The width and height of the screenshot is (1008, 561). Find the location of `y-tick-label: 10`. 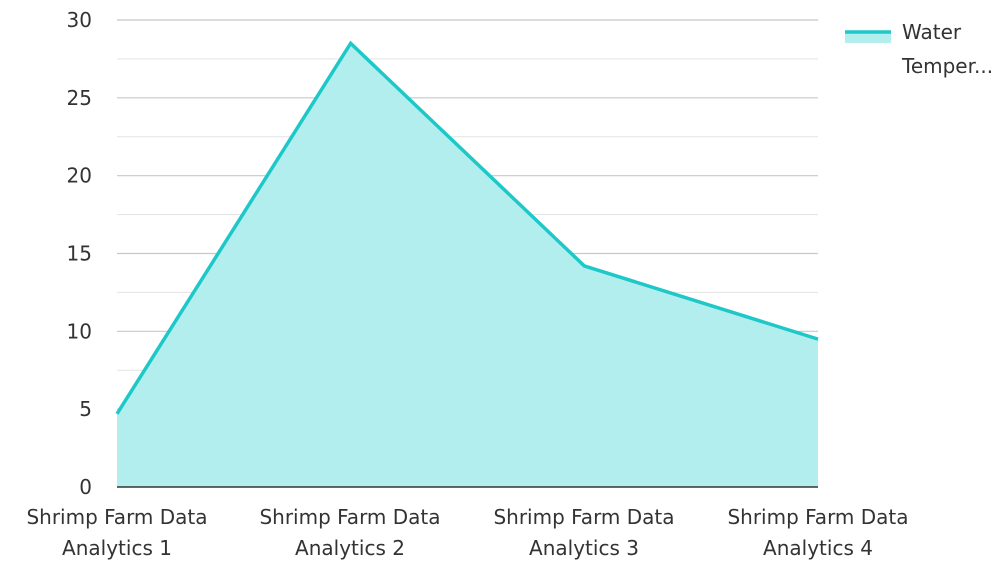

y-tick-label: 10 is located at coordinates (79, 331).